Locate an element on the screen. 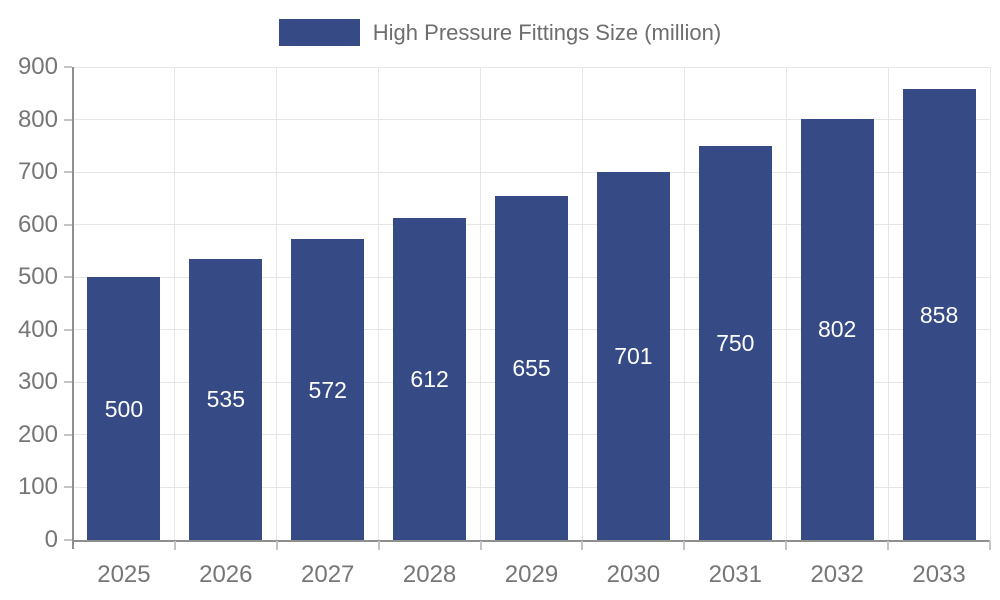 The height and width of the screenshot is (600, 1000). y-tick-label: 600 is located at coordinates (37, 224).